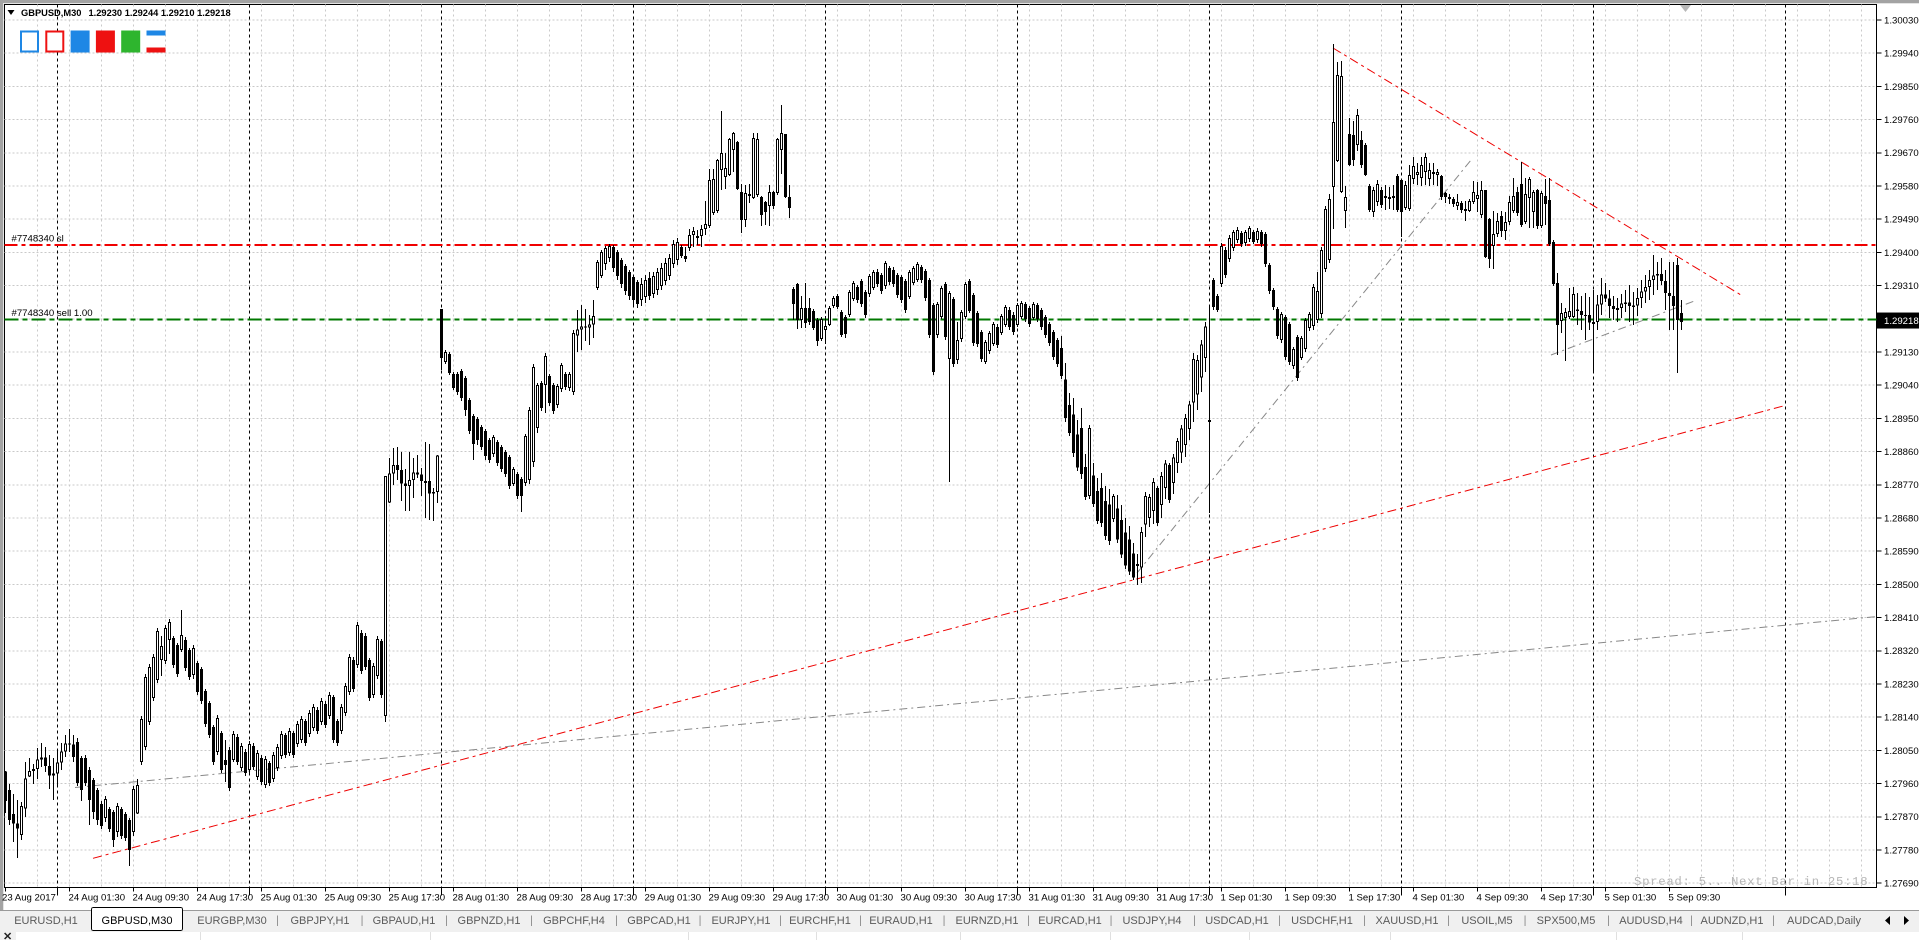 The height and width of the screenshot is (945, 1919). What do you see at coordinates (1375, 898) in the screenshot?
I see `svg-text: 1 Sep 17:30` at bounding box center [1375, 898].